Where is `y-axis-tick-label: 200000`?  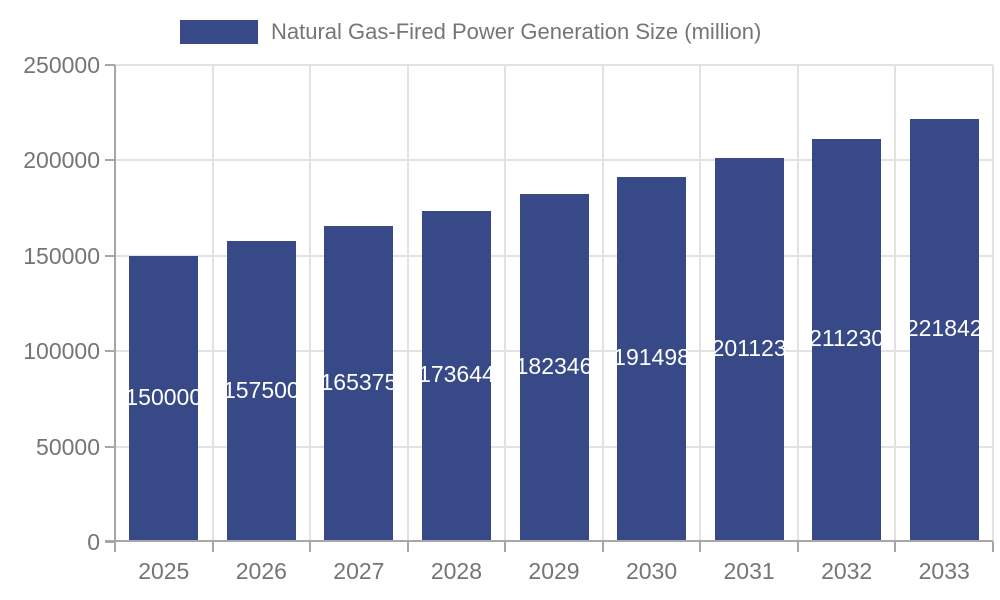
y-axis-tick-label: 200000 is located at coordinates (61, 160).